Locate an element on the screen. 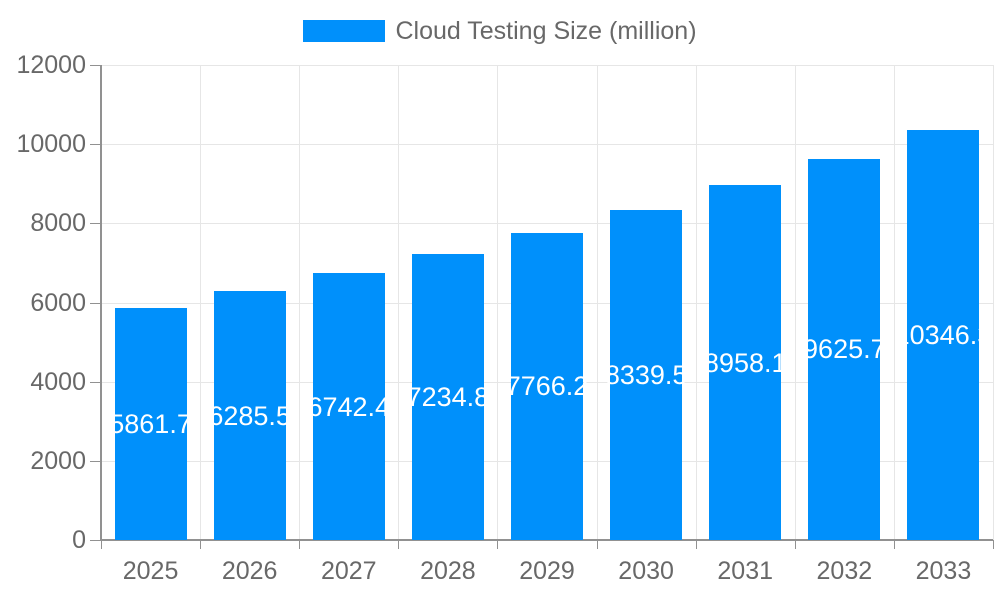 This screenshot has width=1000, height=600. legend-label: Cloud Testing Size (million) is located at coordinates (546, 30).